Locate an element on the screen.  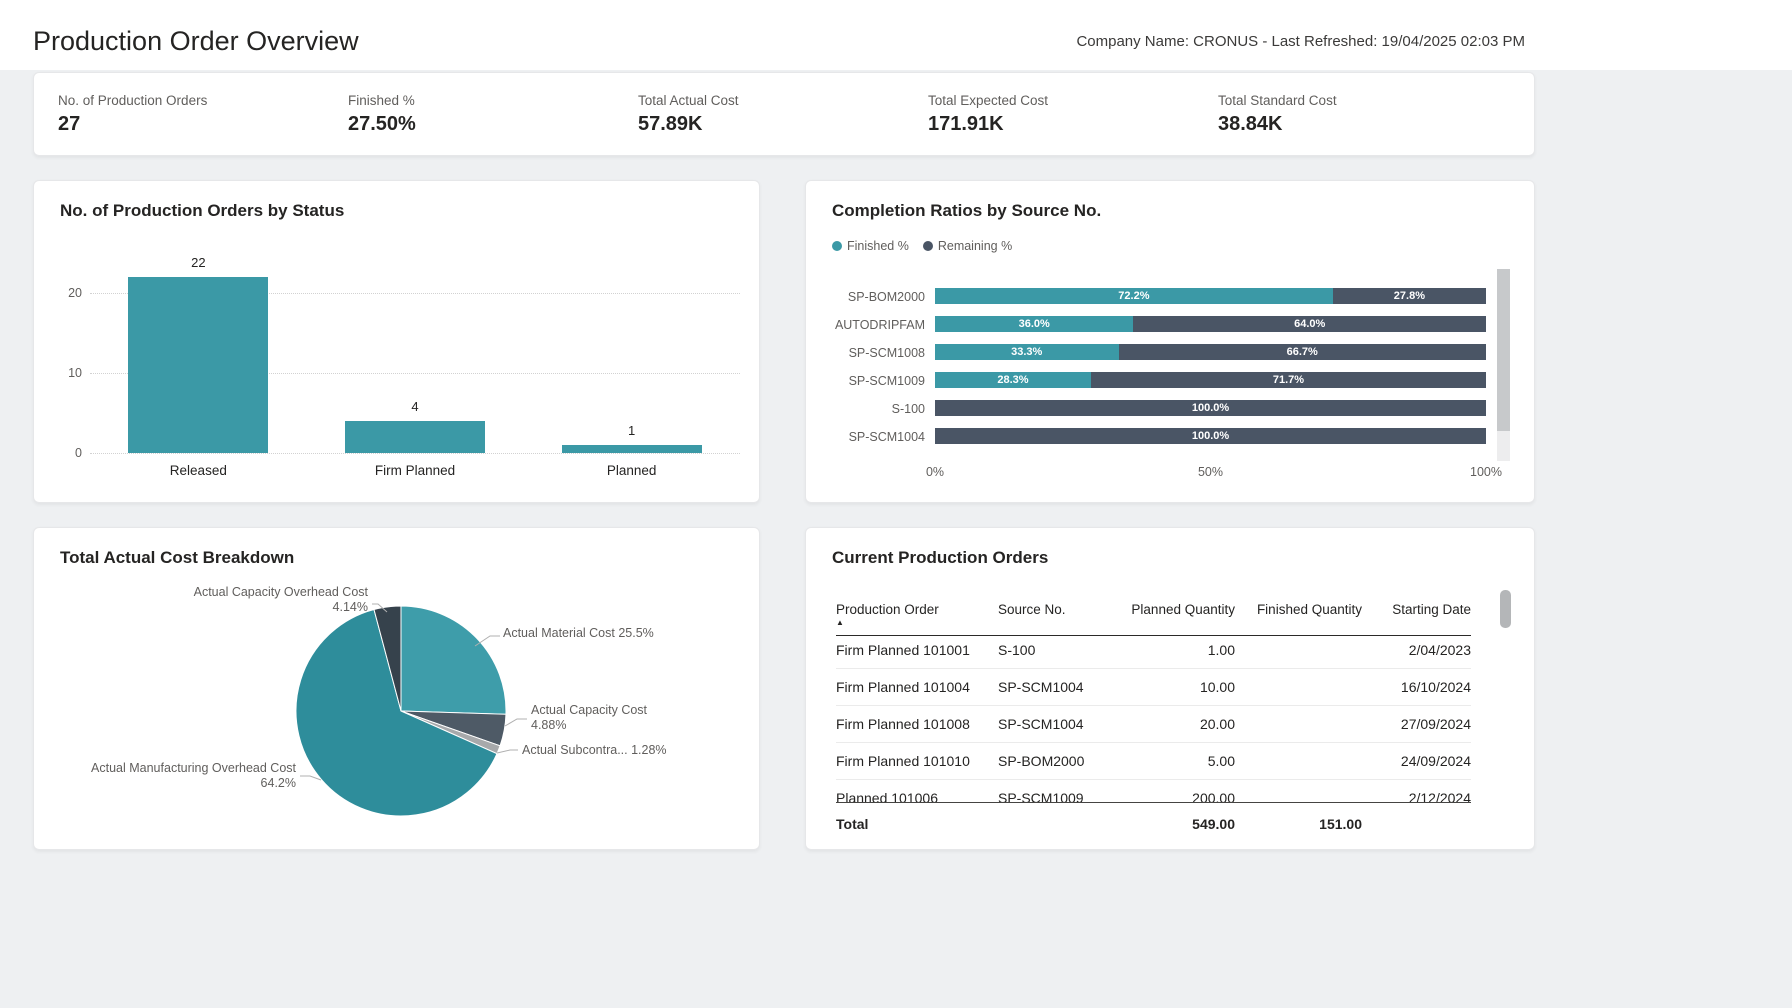
kpi-value: 27 is located at coordinates (69, 123).